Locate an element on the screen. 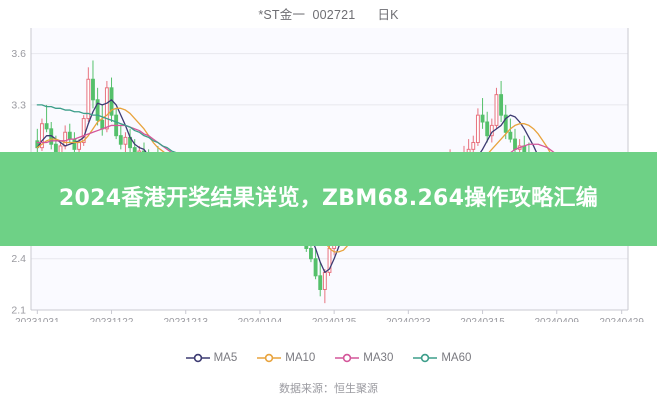 Image resolution: width=657 pixels, height=400 pixels. legend-label: MA5 is located at coordinates (225, 358).